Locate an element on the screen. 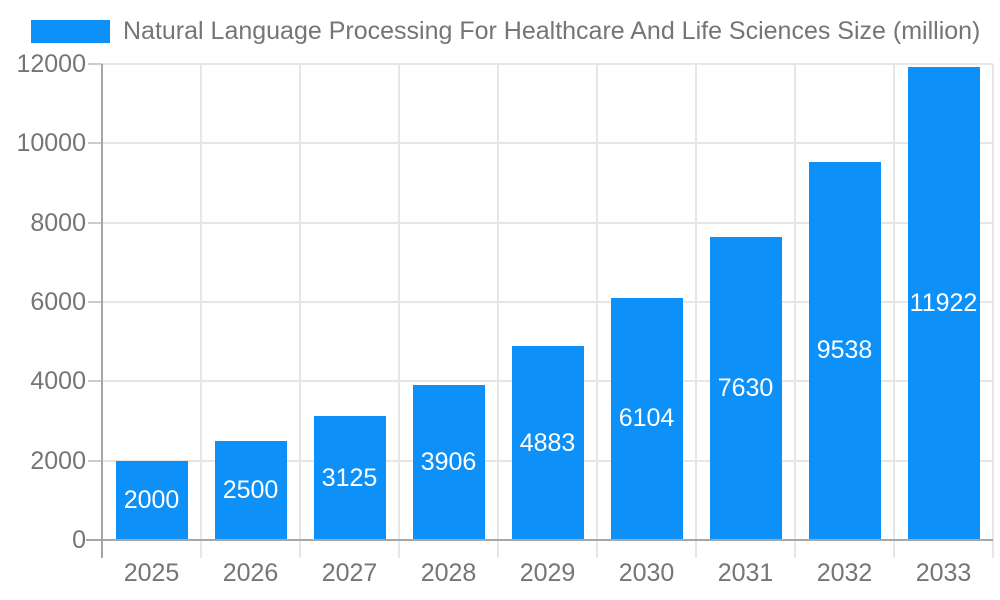 The image size is (1000, 600). y-axis-tick-label: 12000 is located at coordinates (51, 64).